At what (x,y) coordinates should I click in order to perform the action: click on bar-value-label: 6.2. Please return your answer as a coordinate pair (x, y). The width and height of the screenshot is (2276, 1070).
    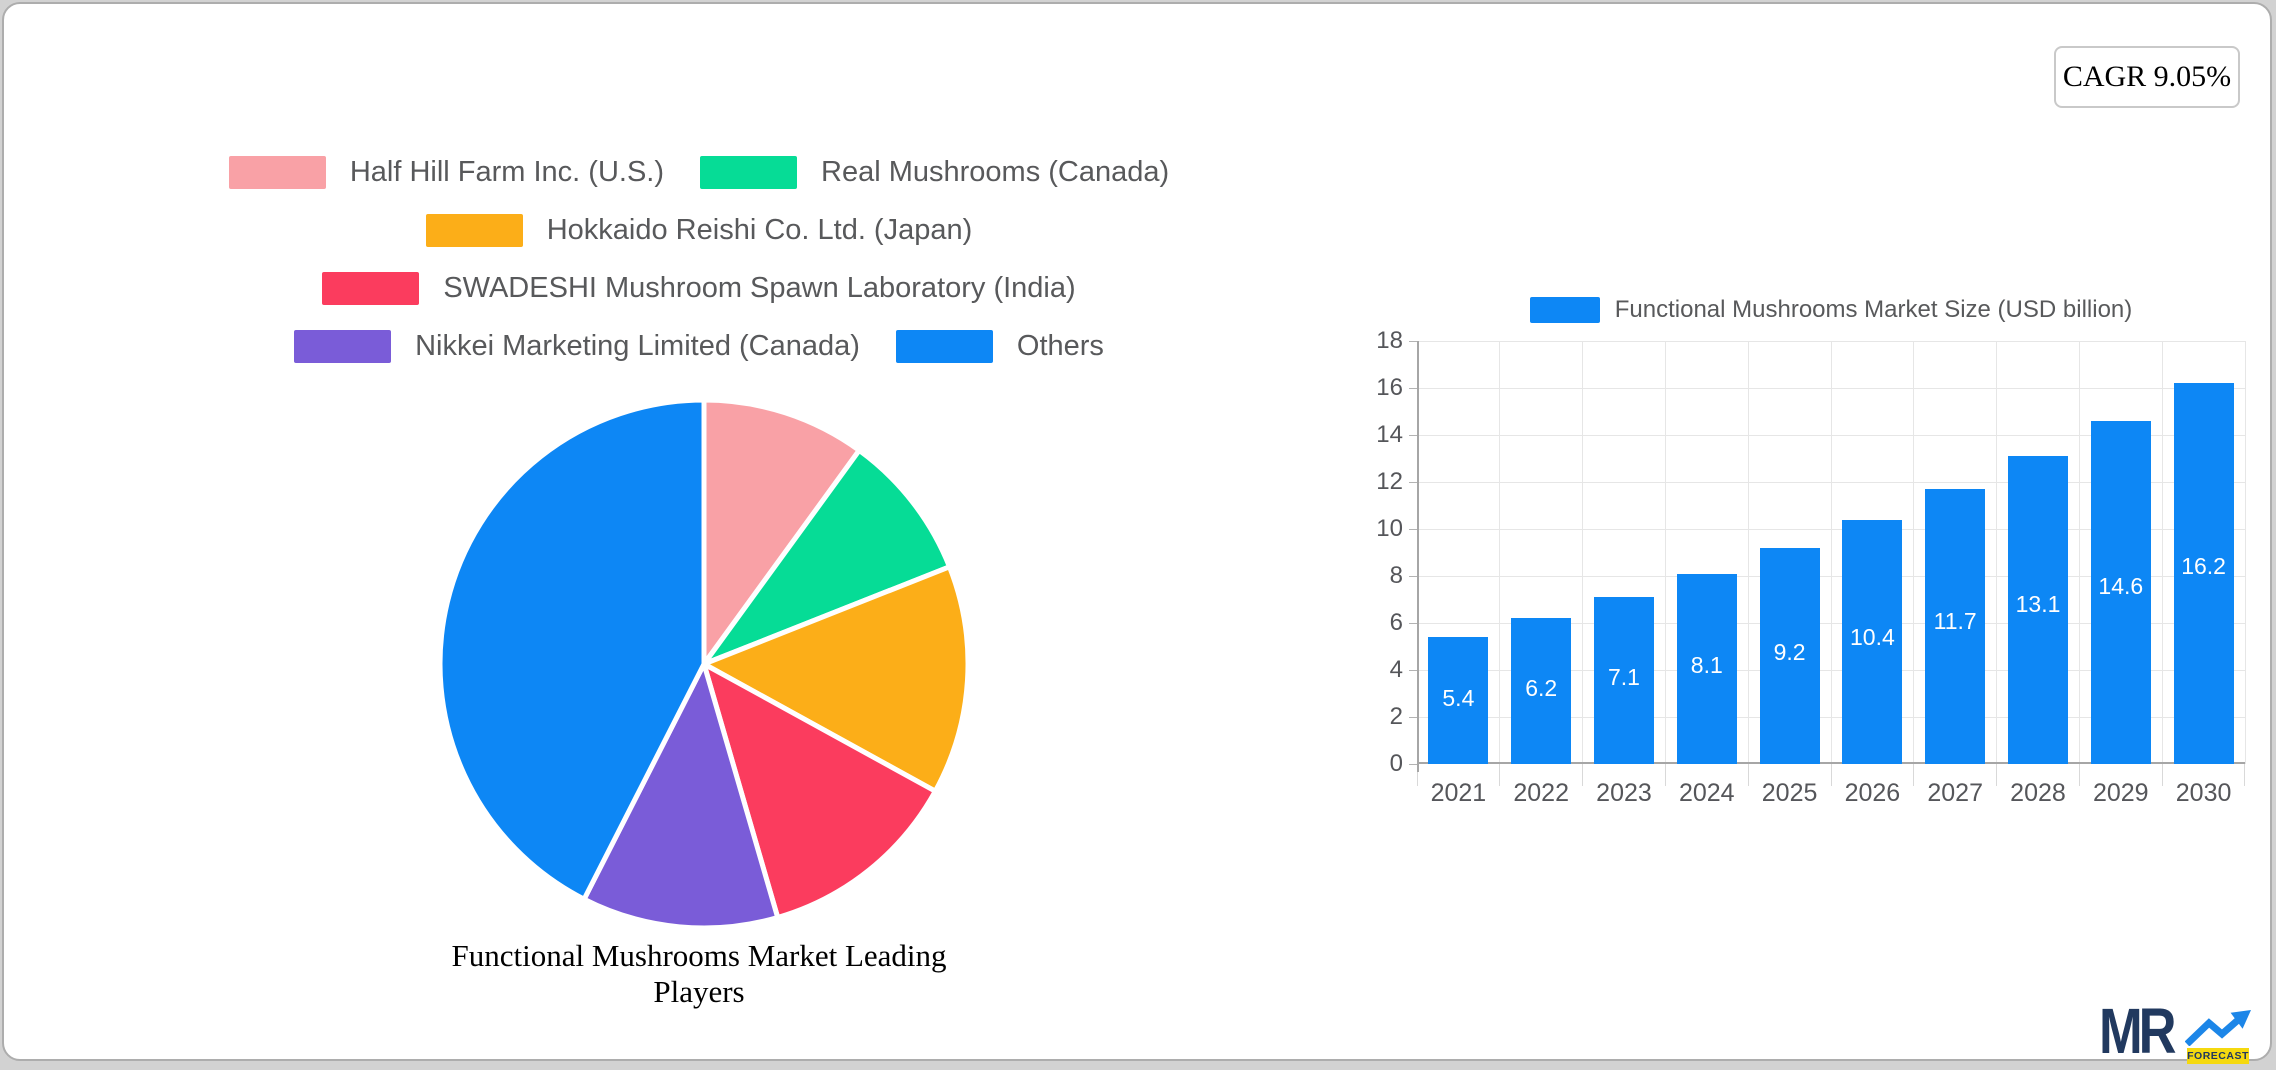
    Looking at the image, I should click on (1541, 688).